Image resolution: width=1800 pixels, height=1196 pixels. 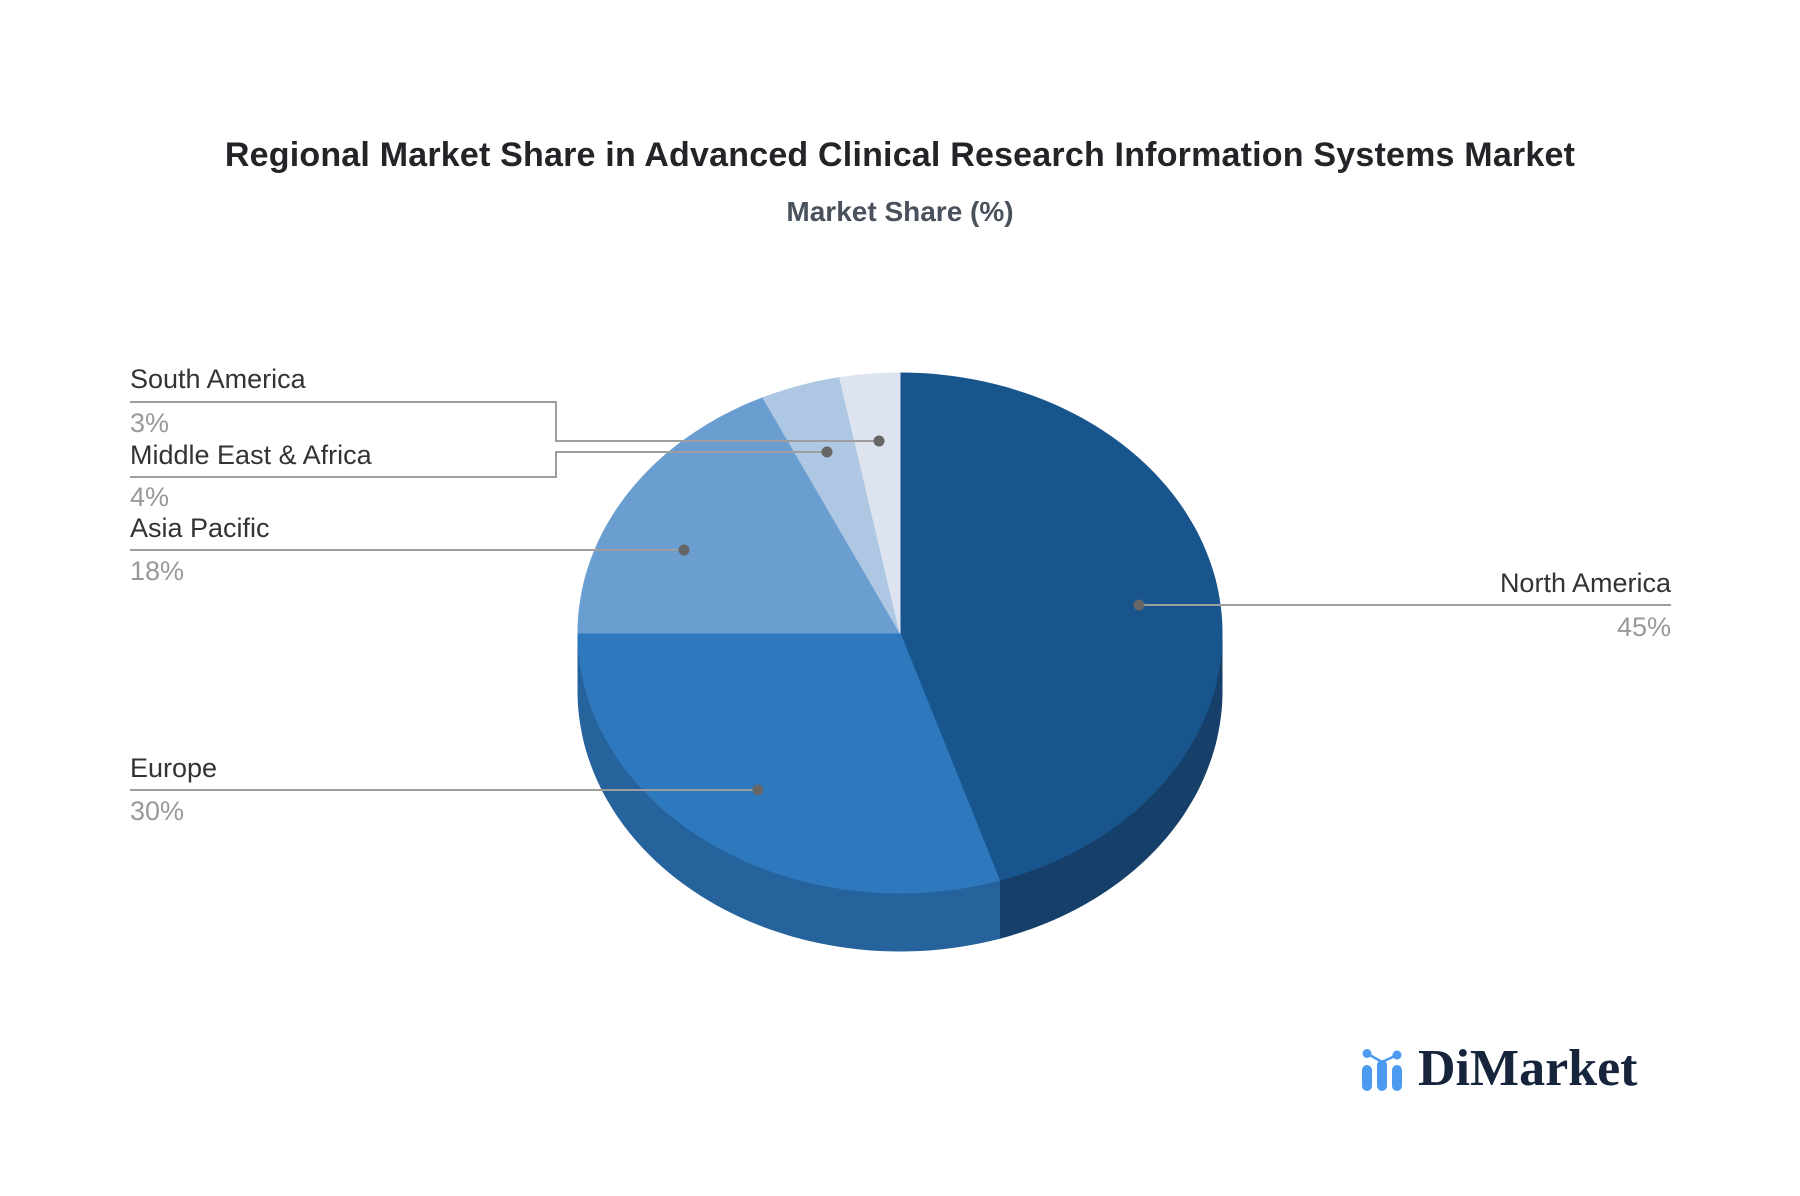 I want to click on pie-slice-asia-pacific, so click(x=739, y=515).